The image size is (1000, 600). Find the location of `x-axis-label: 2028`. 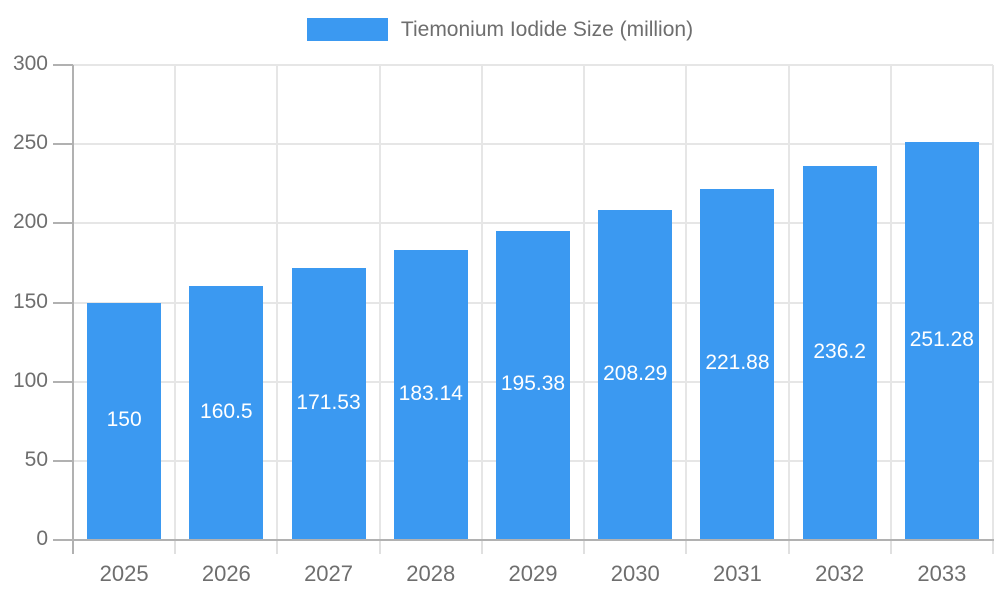

x-axis-label: 2028 is located at coordinates (431, 573).